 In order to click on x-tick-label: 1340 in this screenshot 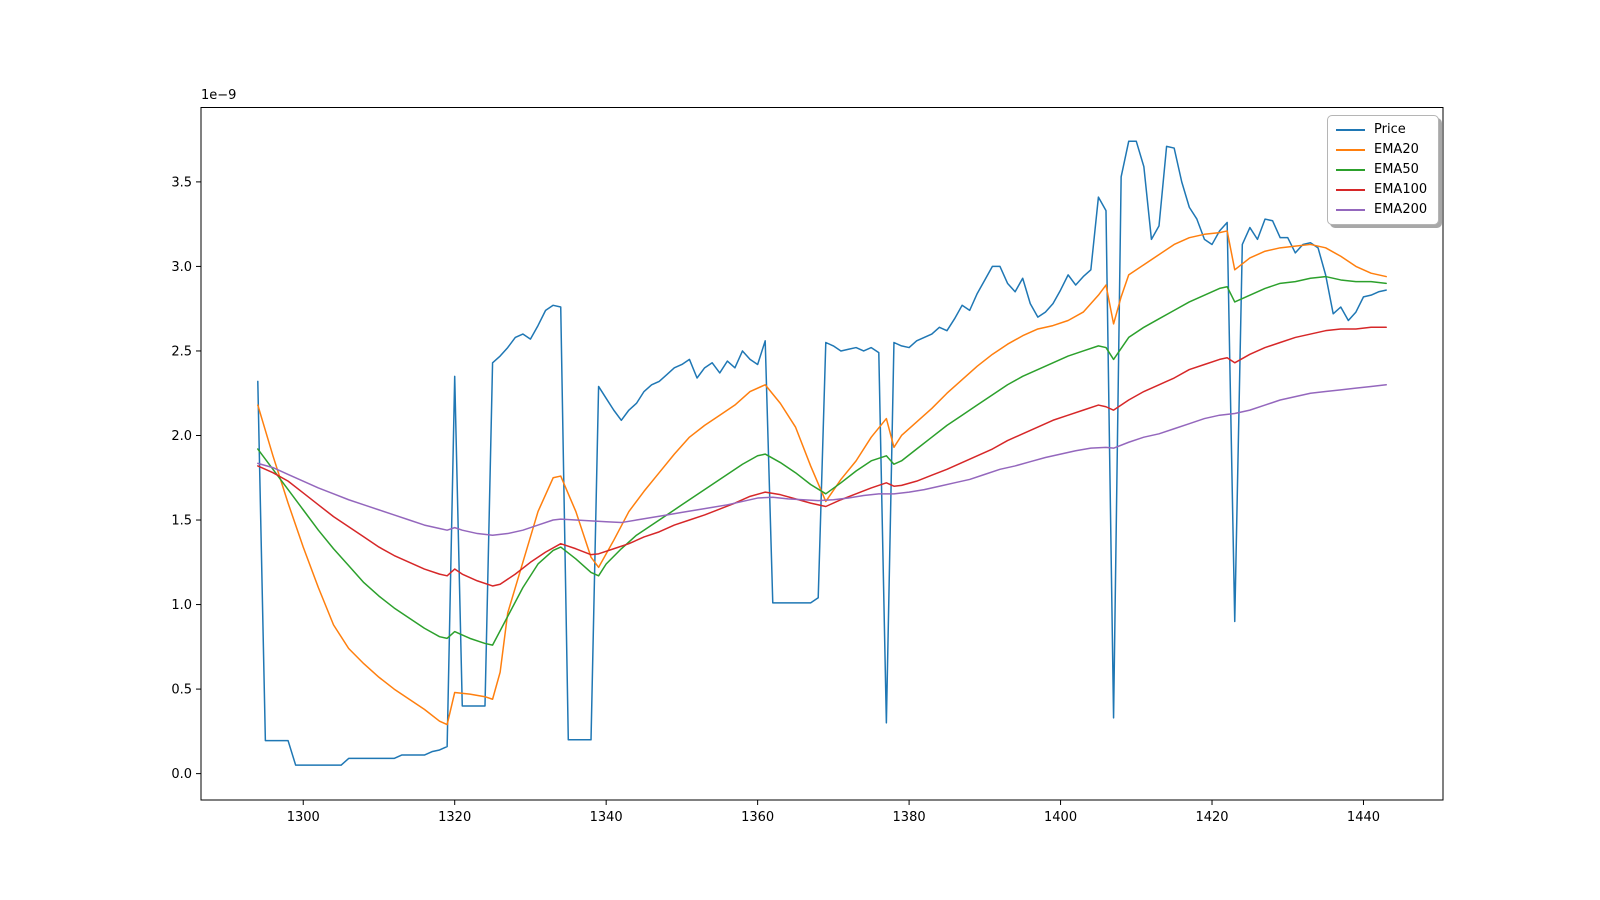, I will do `click(606, 817)`.